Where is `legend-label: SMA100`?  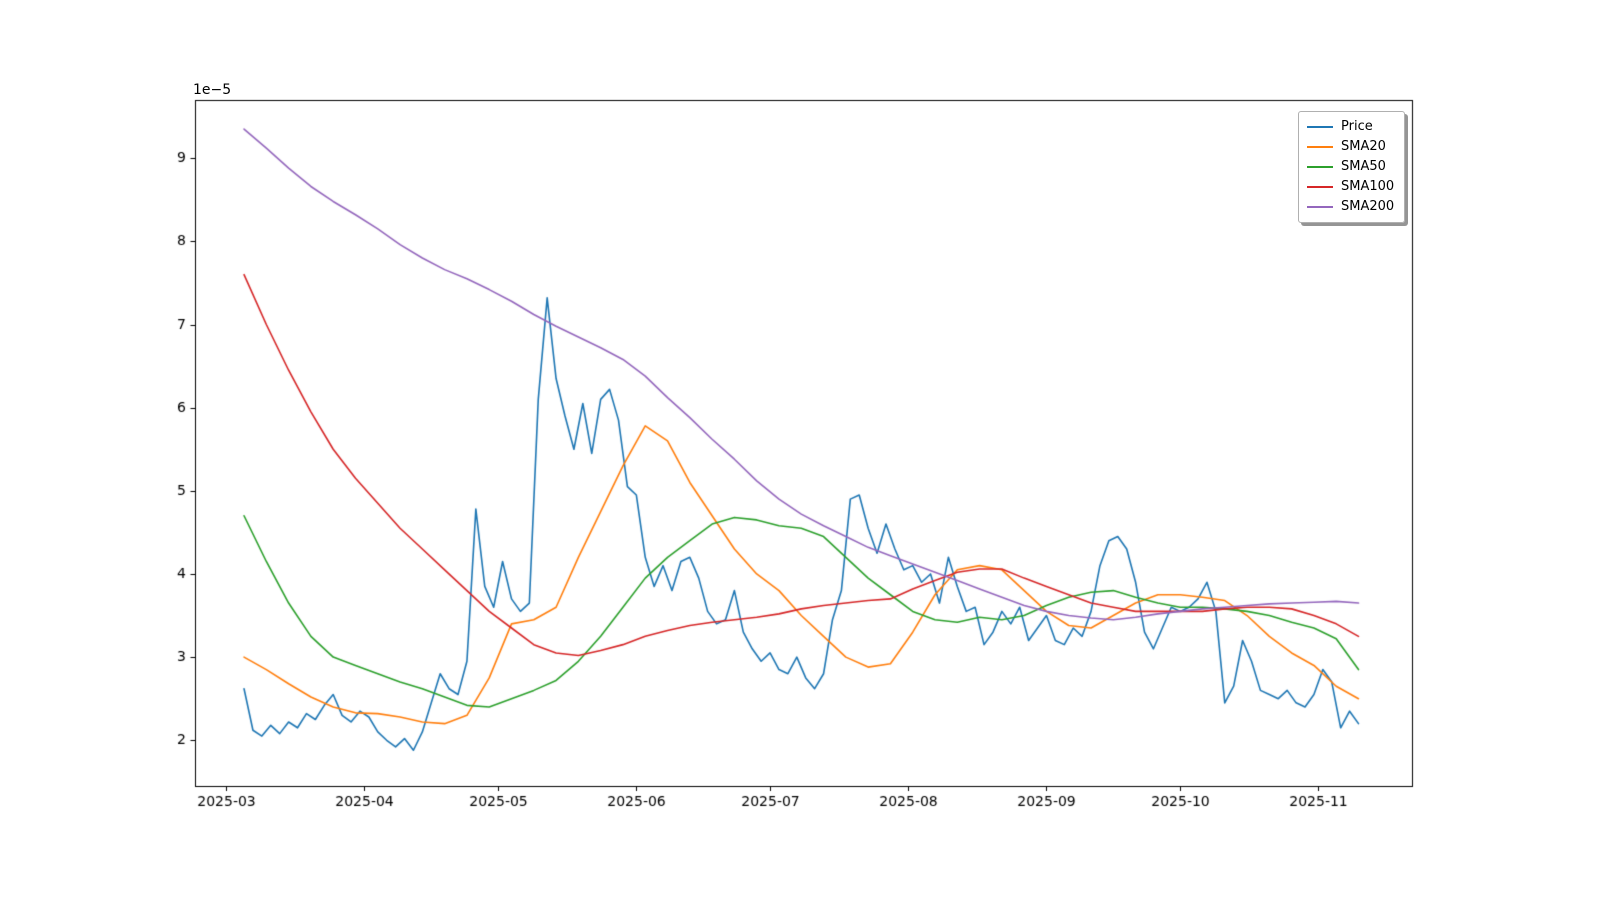
legend-label: SMA100 is located at coordinates (1368, 186).